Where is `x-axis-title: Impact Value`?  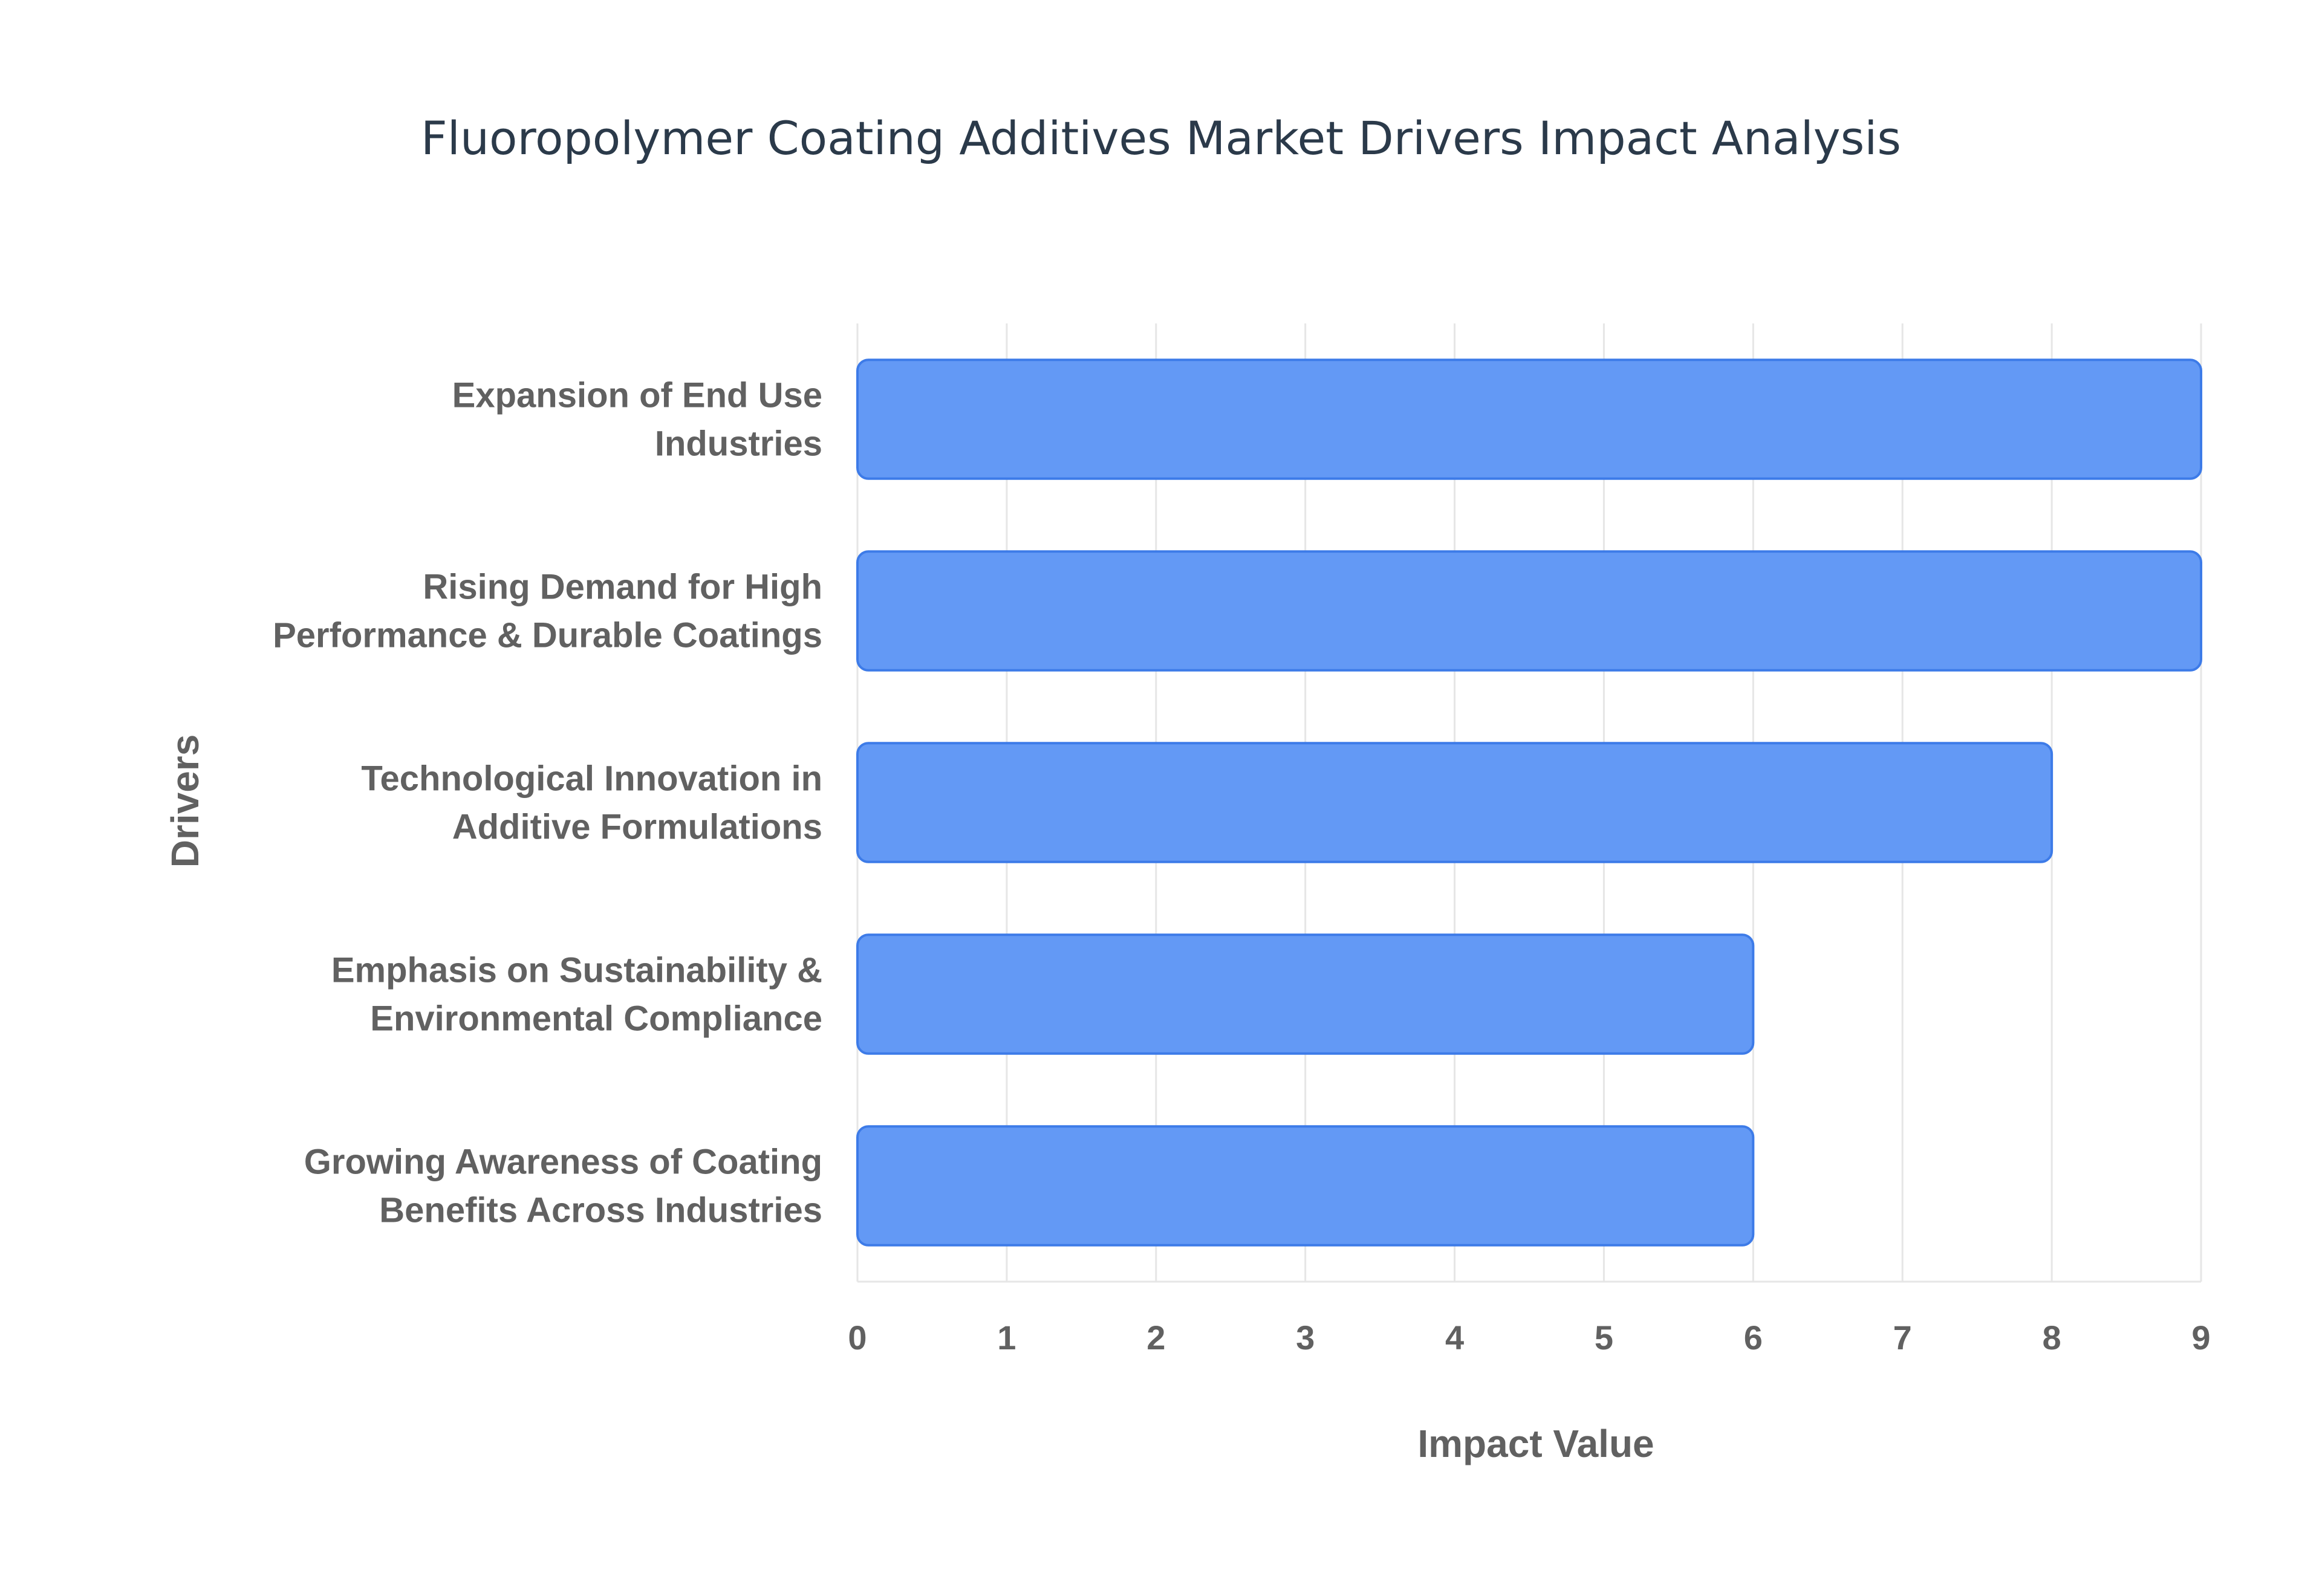 x-axis-title: Impact Value is located at coordinates (1535, 1443).